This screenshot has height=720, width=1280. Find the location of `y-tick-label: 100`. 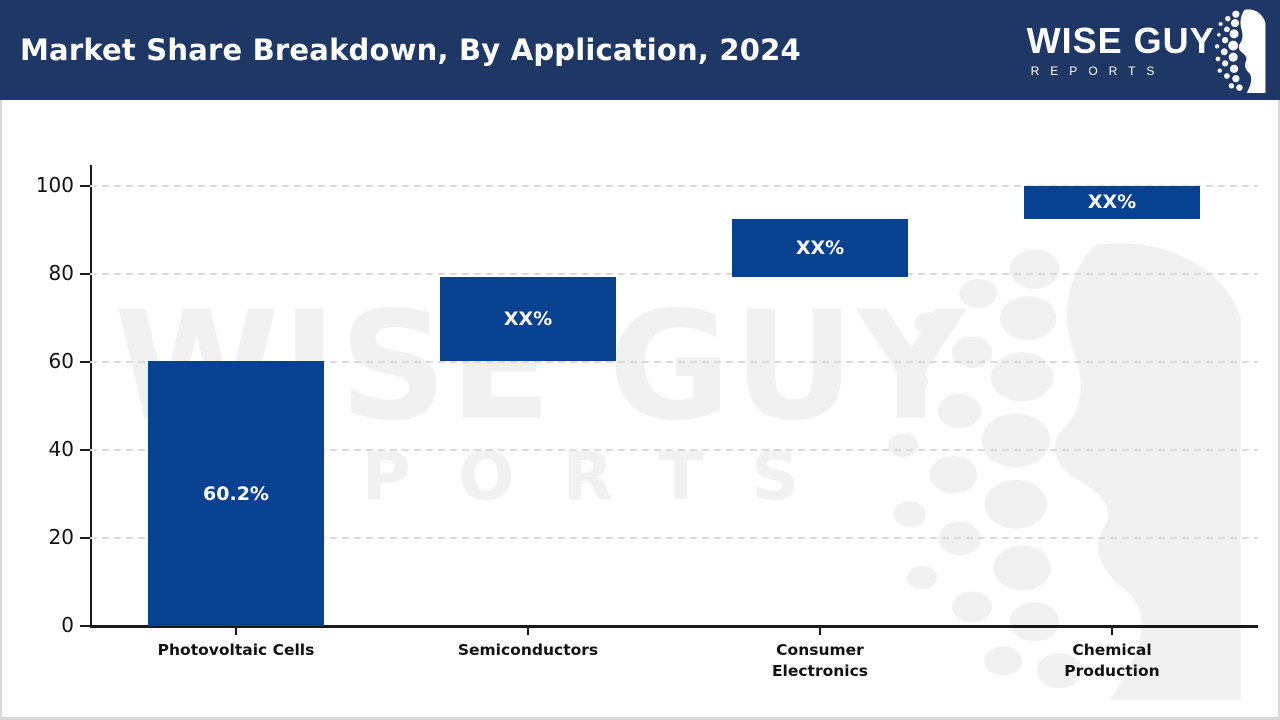

y-tick-label: 100 is located at coordinates (54, 185).